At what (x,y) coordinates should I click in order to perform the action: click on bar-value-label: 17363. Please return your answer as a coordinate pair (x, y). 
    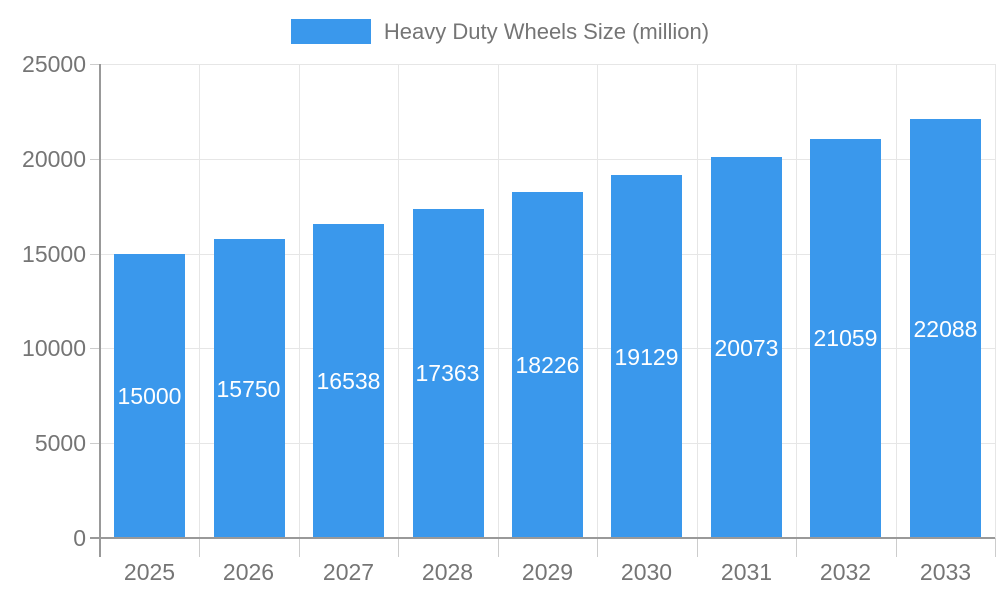
    Looking at the image, I should click on (447, 373).